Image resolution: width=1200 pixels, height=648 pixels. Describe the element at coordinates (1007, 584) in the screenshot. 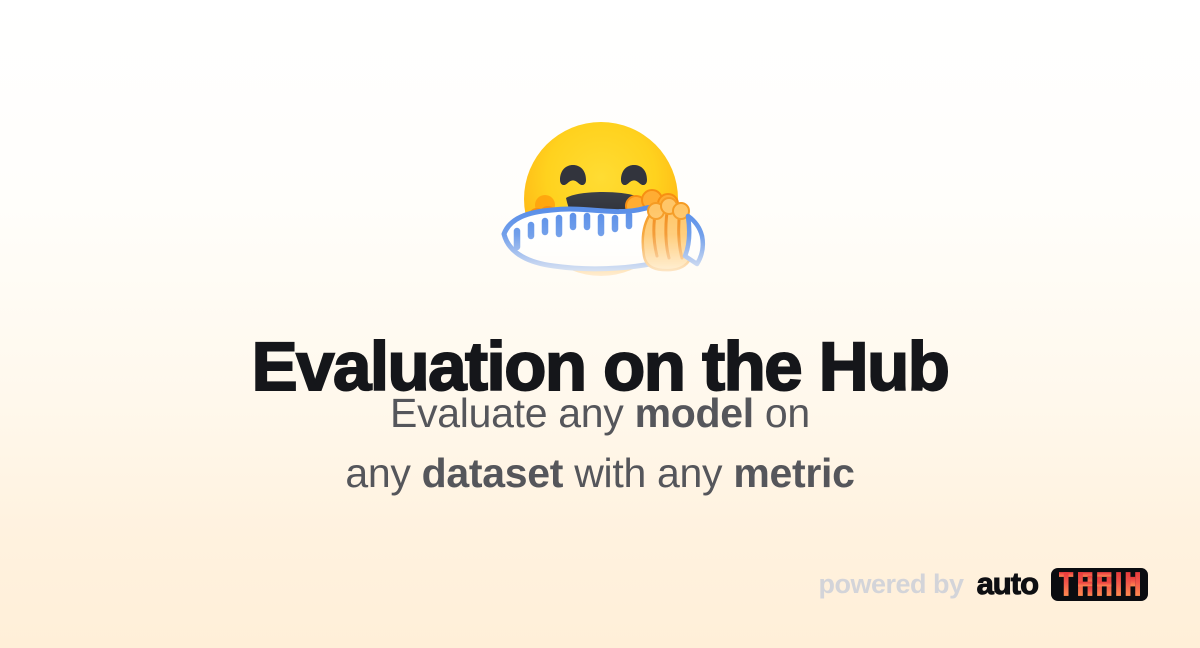

I see `autotrain-brand-auto: auto` at that location.